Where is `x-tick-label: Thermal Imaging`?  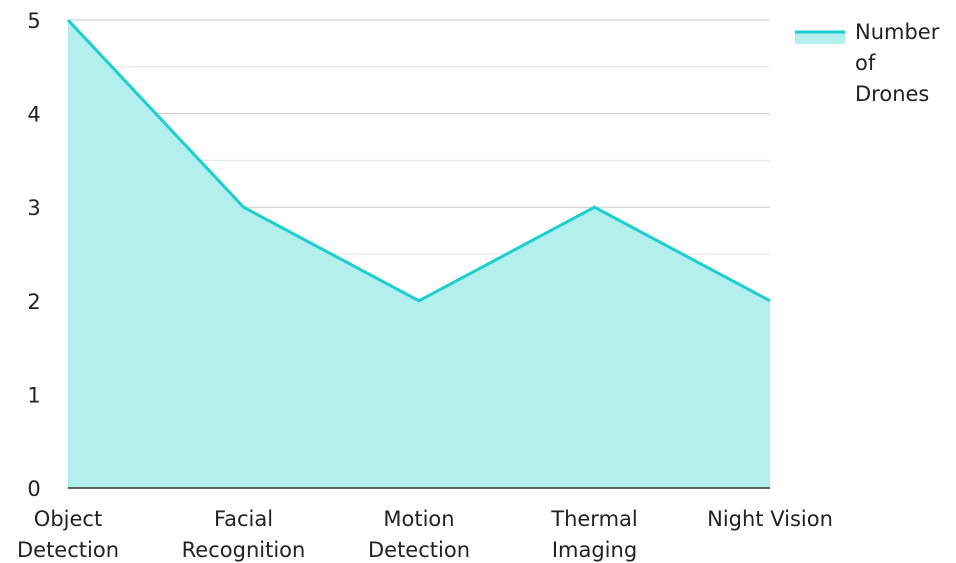
x-tick-label: Thermal Imaging is located at coordinates (593, 534).